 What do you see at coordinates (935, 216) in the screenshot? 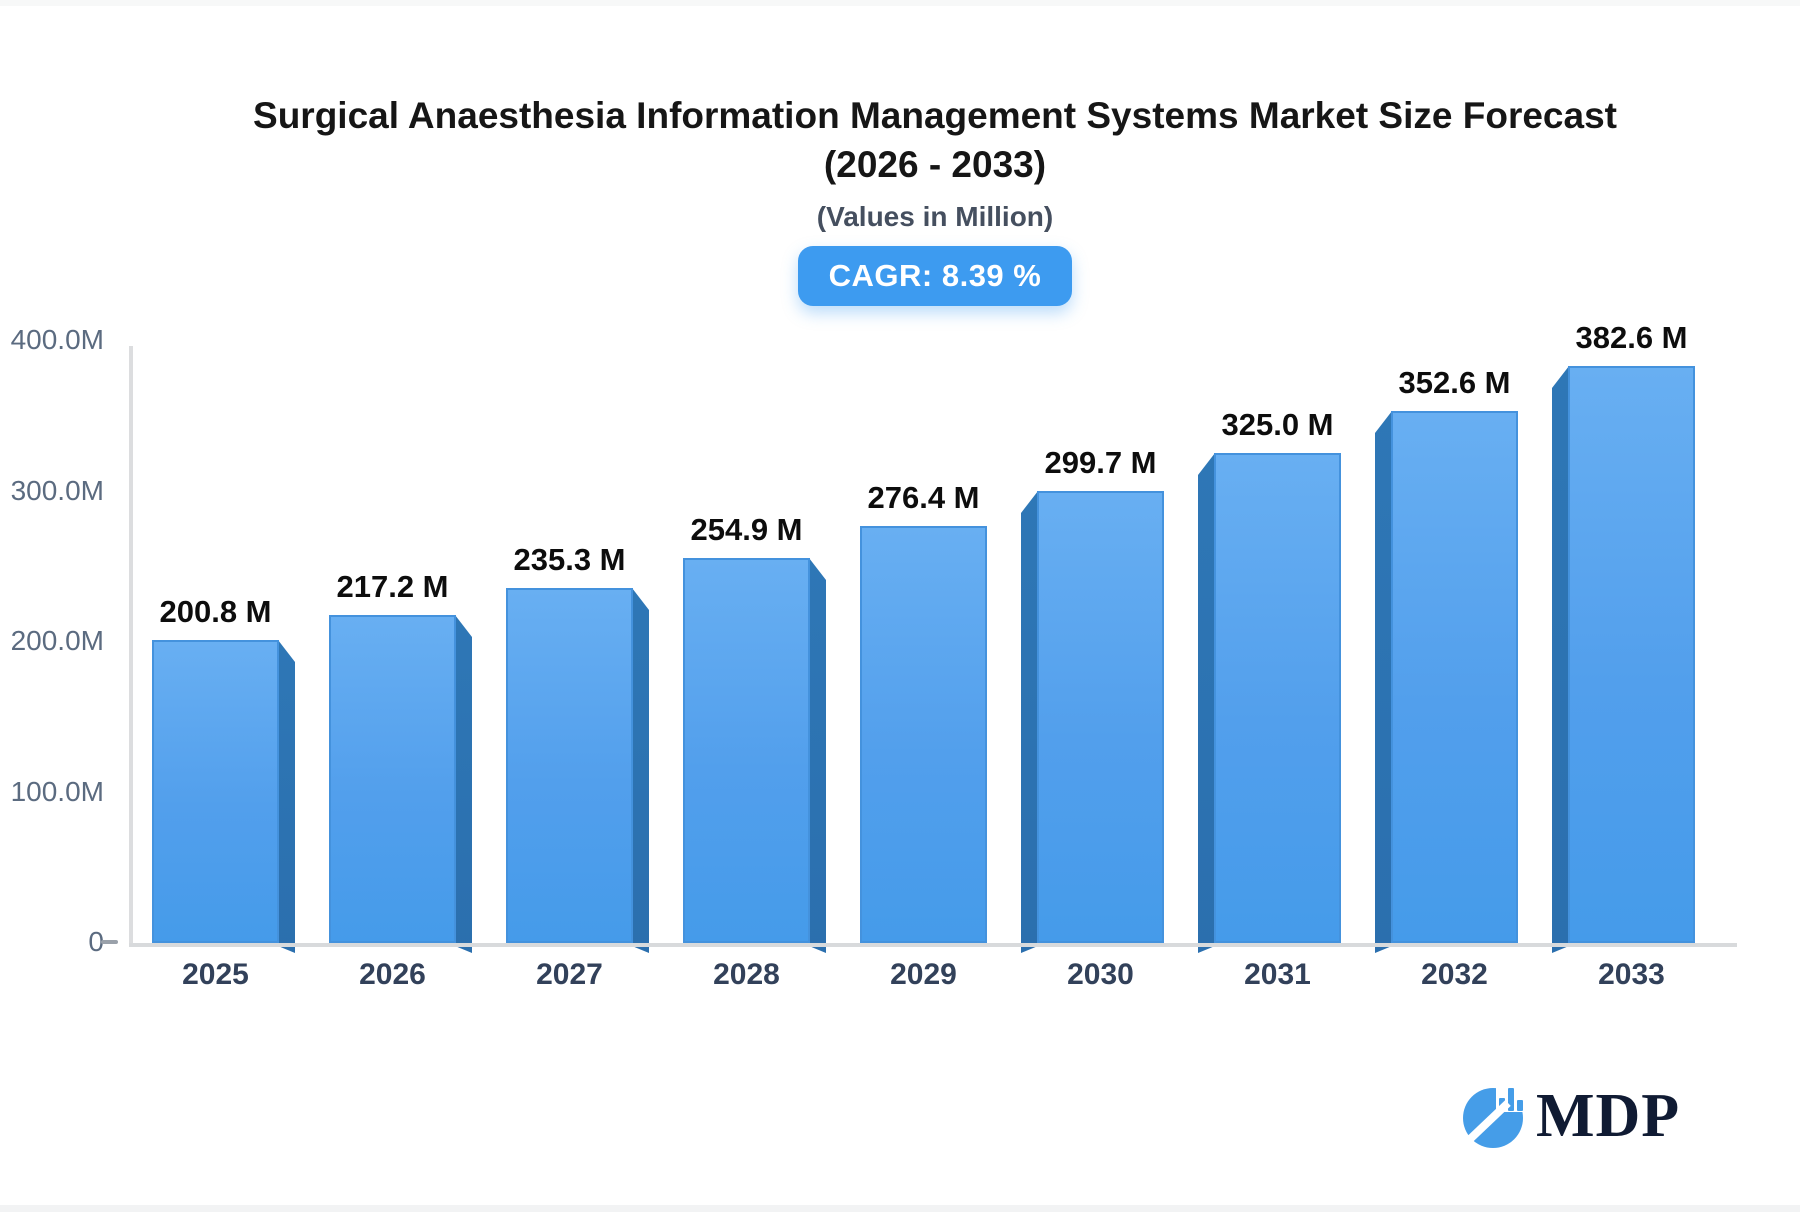
I see `chart-subtitle: (Values in Million)` at bounding box center [935, 216].